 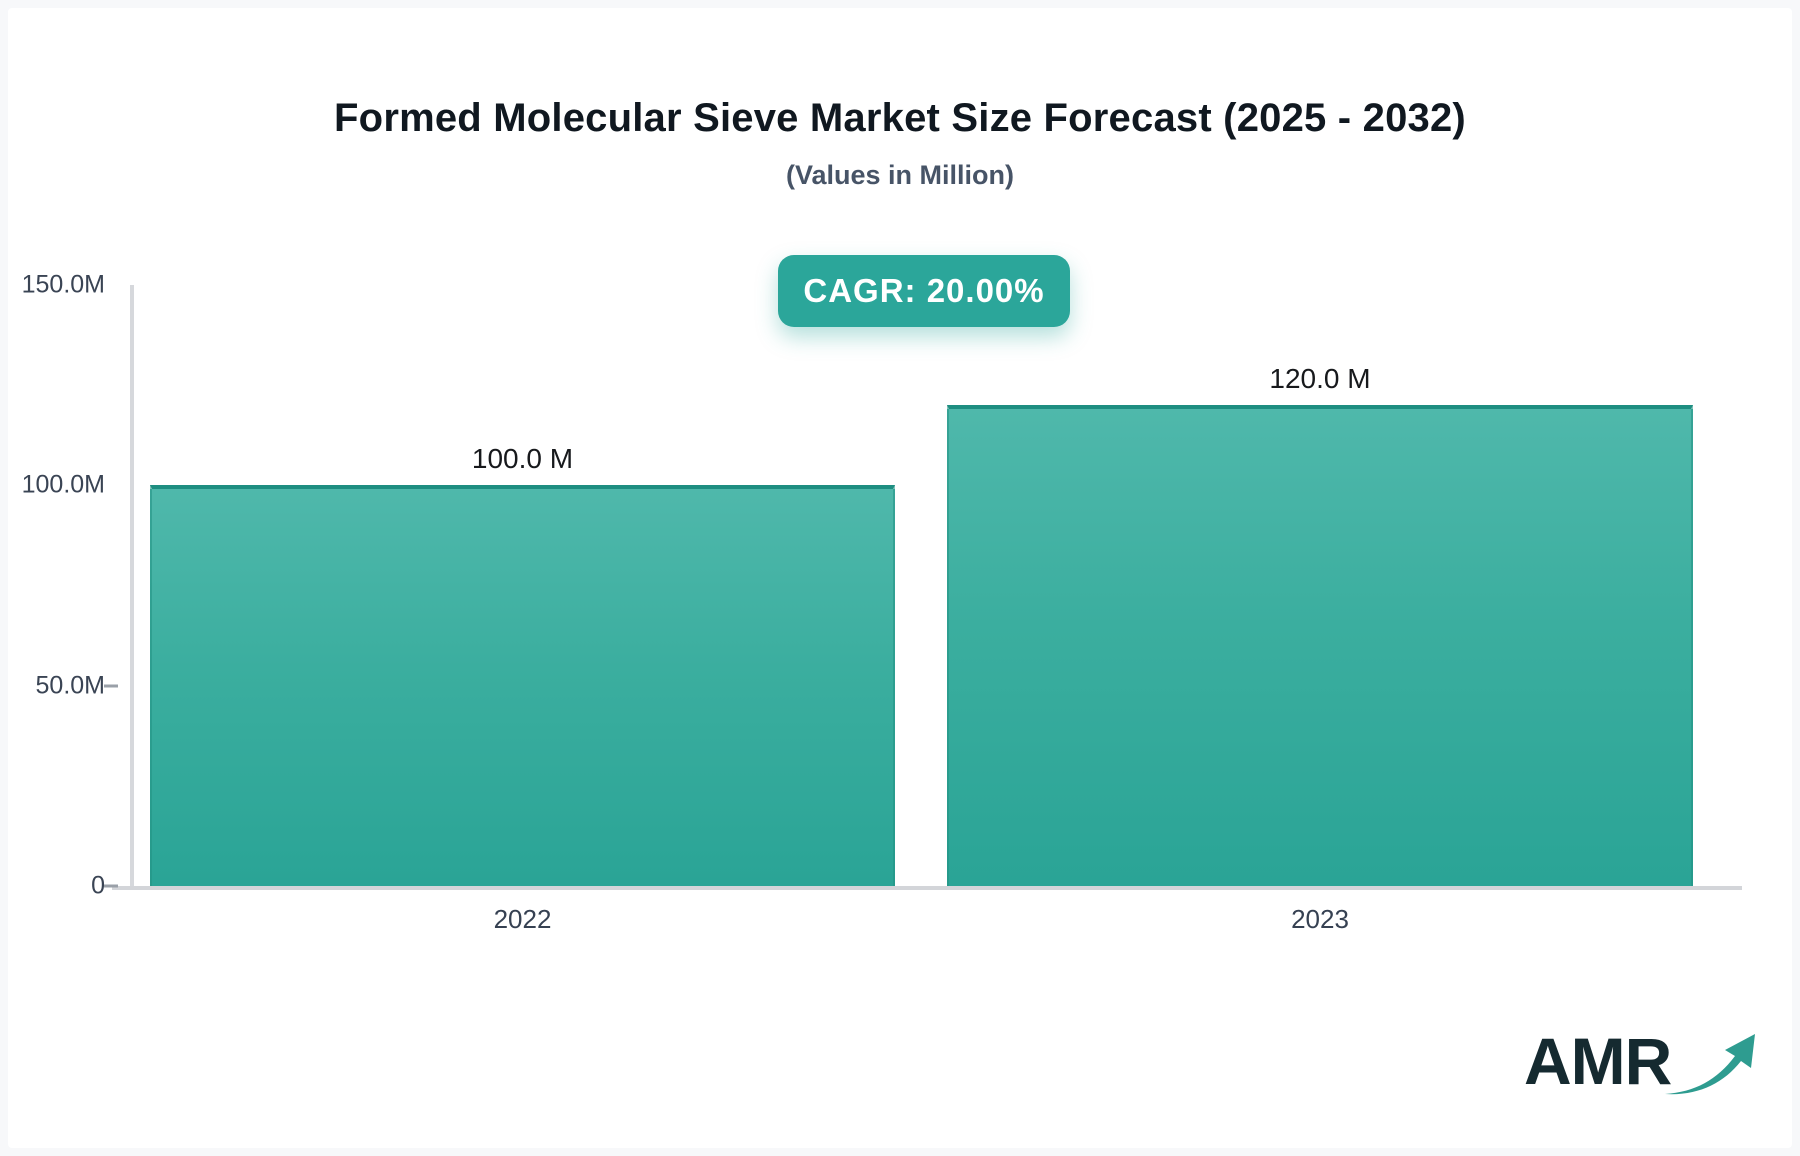 I want to click on y-axis-line, so click(x=132, y=587).